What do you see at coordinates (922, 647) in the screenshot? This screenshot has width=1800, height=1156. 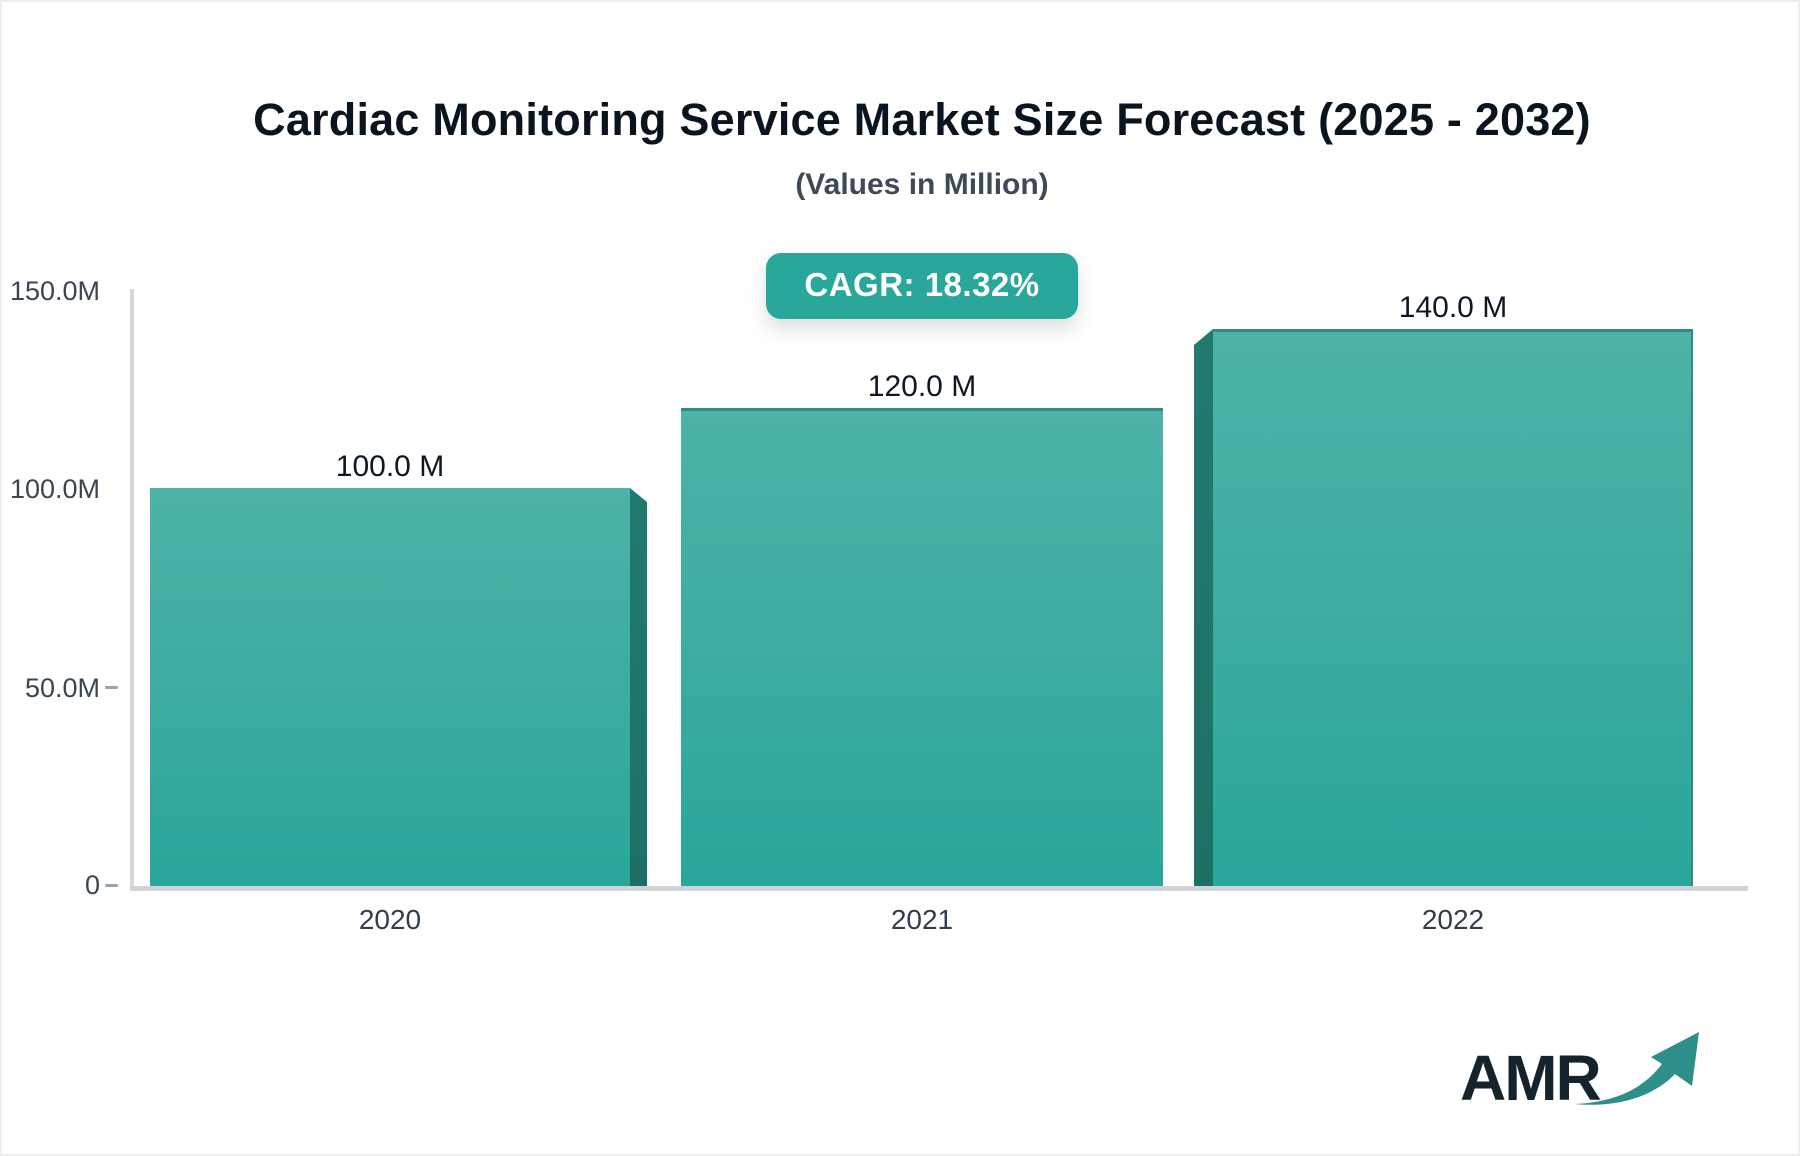 I see `bar-2021` at bounding box center [922, 647].